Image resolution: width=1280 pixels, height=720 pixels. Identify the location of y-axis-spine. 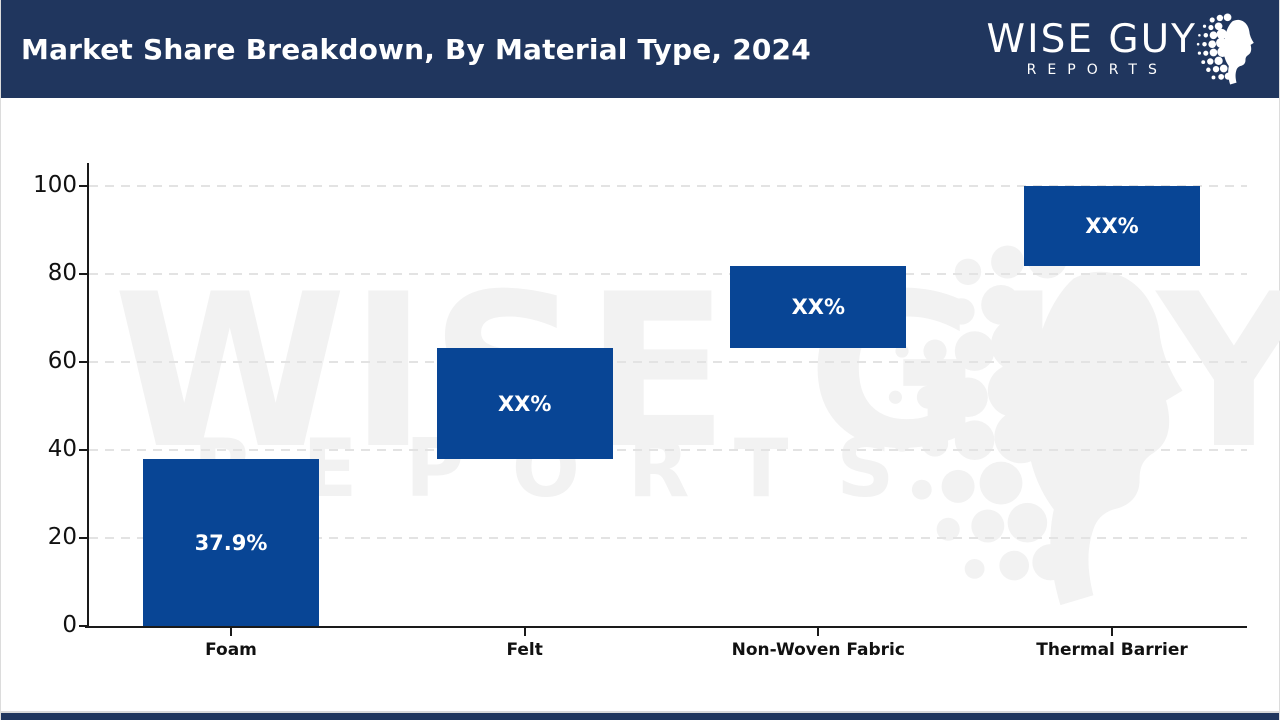
(88, 395).